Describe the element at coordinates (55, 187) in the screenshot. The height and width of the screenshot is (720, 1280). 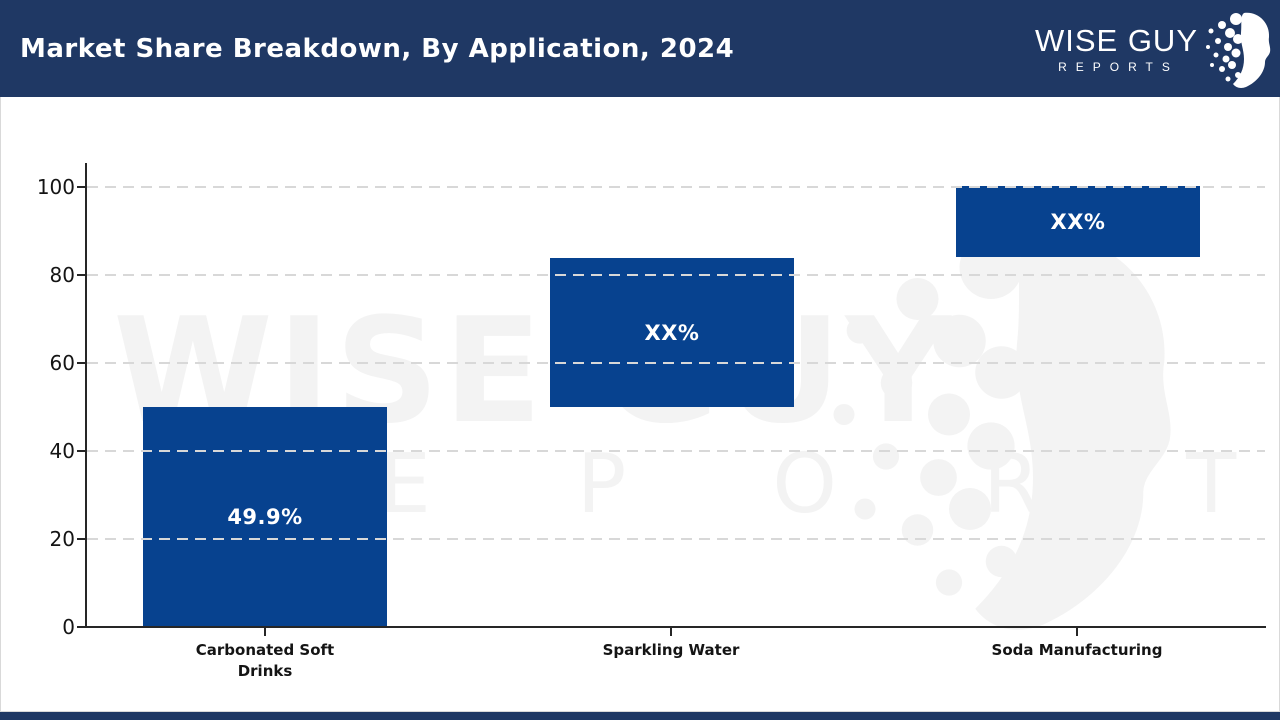
I see `y-tick-label: 100` at that location.